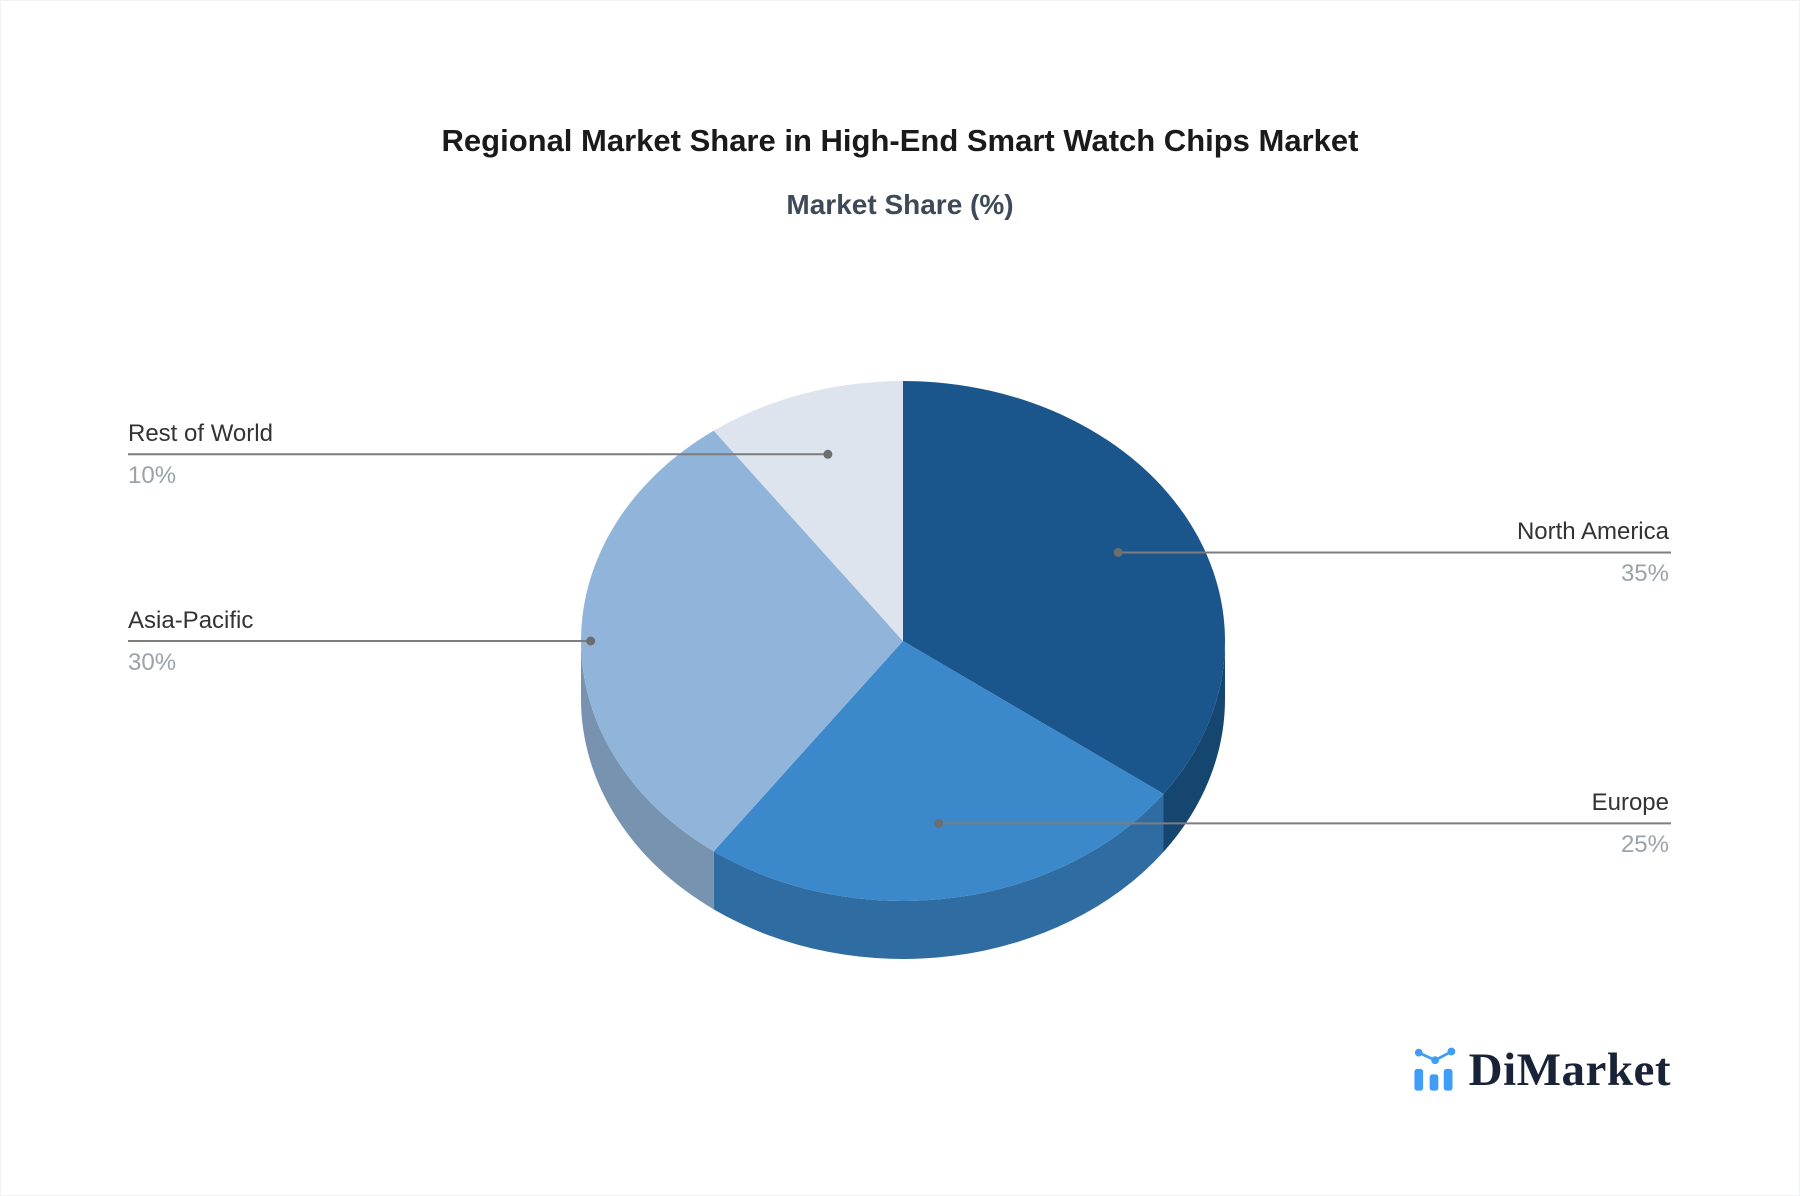 Image resolution: width=1800 pixels, height=1196 pixels. I want to click on callout-dot-europe, so click(939, 823).